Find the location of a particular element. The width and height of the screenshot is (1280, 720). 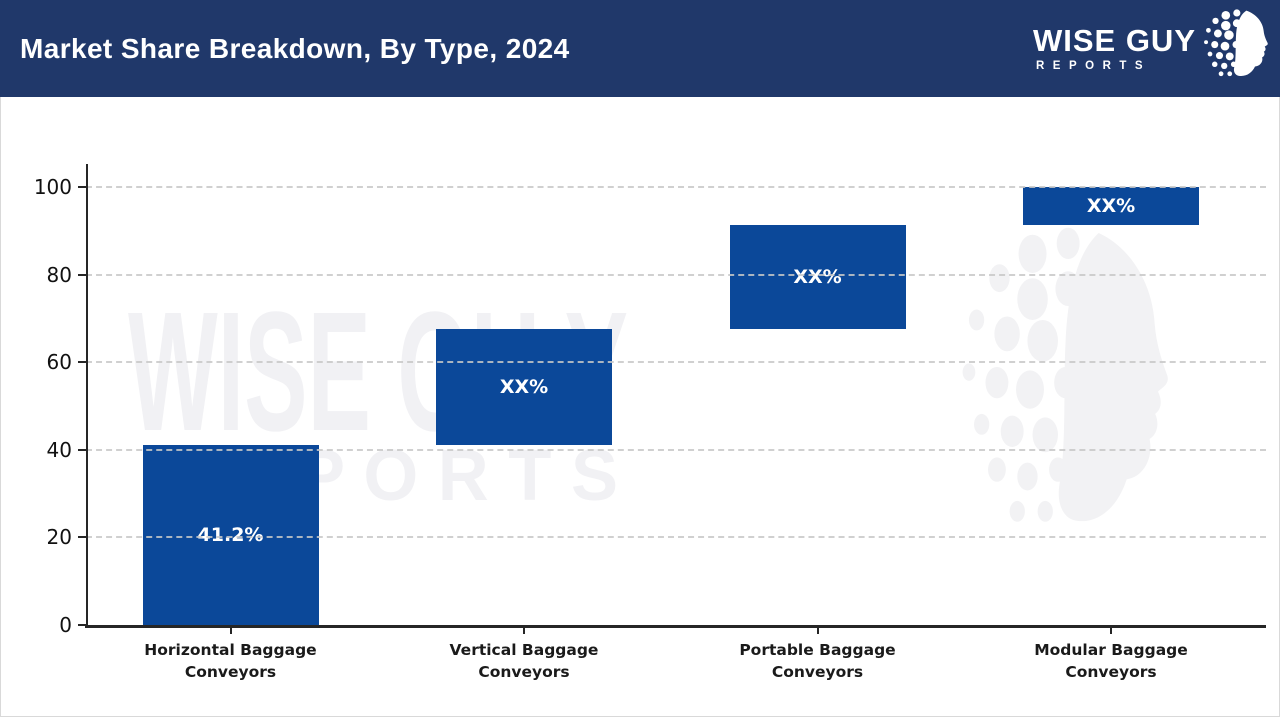

logo-head-dots-icon is located at coordinates (1236, 43).